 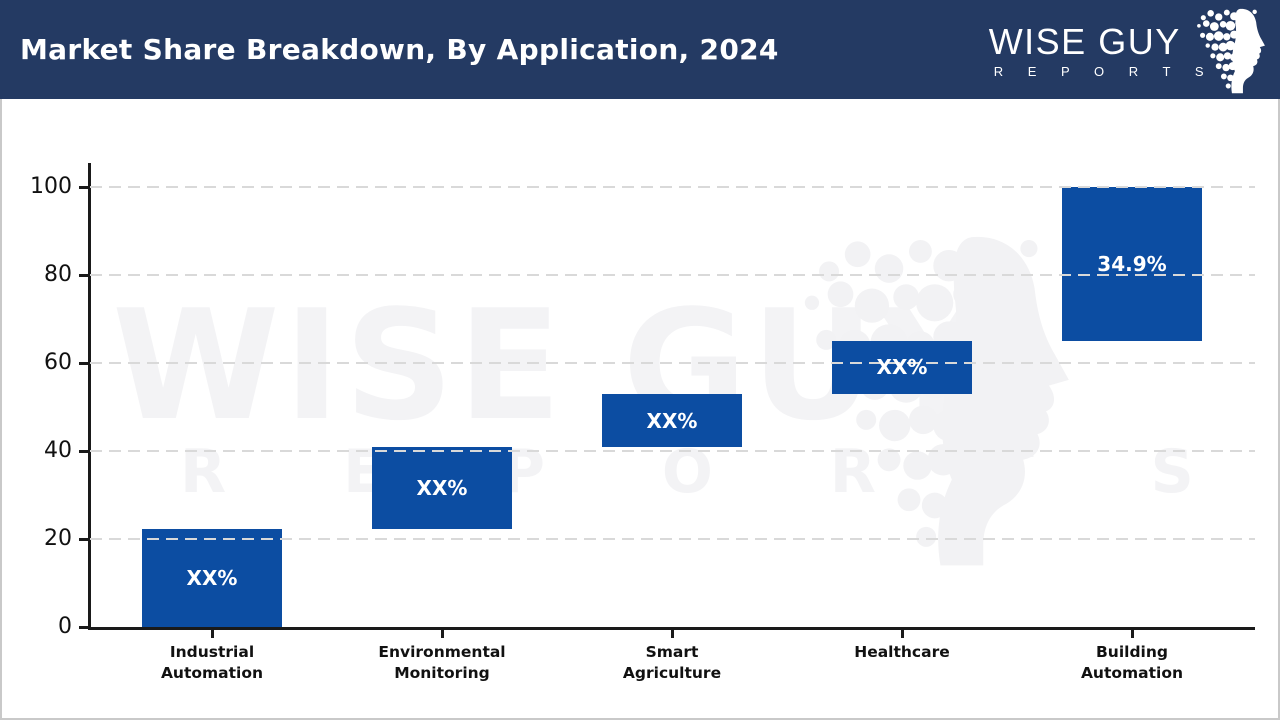 I want to click on bar-value-label-1: XX%, so click(x=212, y=577).